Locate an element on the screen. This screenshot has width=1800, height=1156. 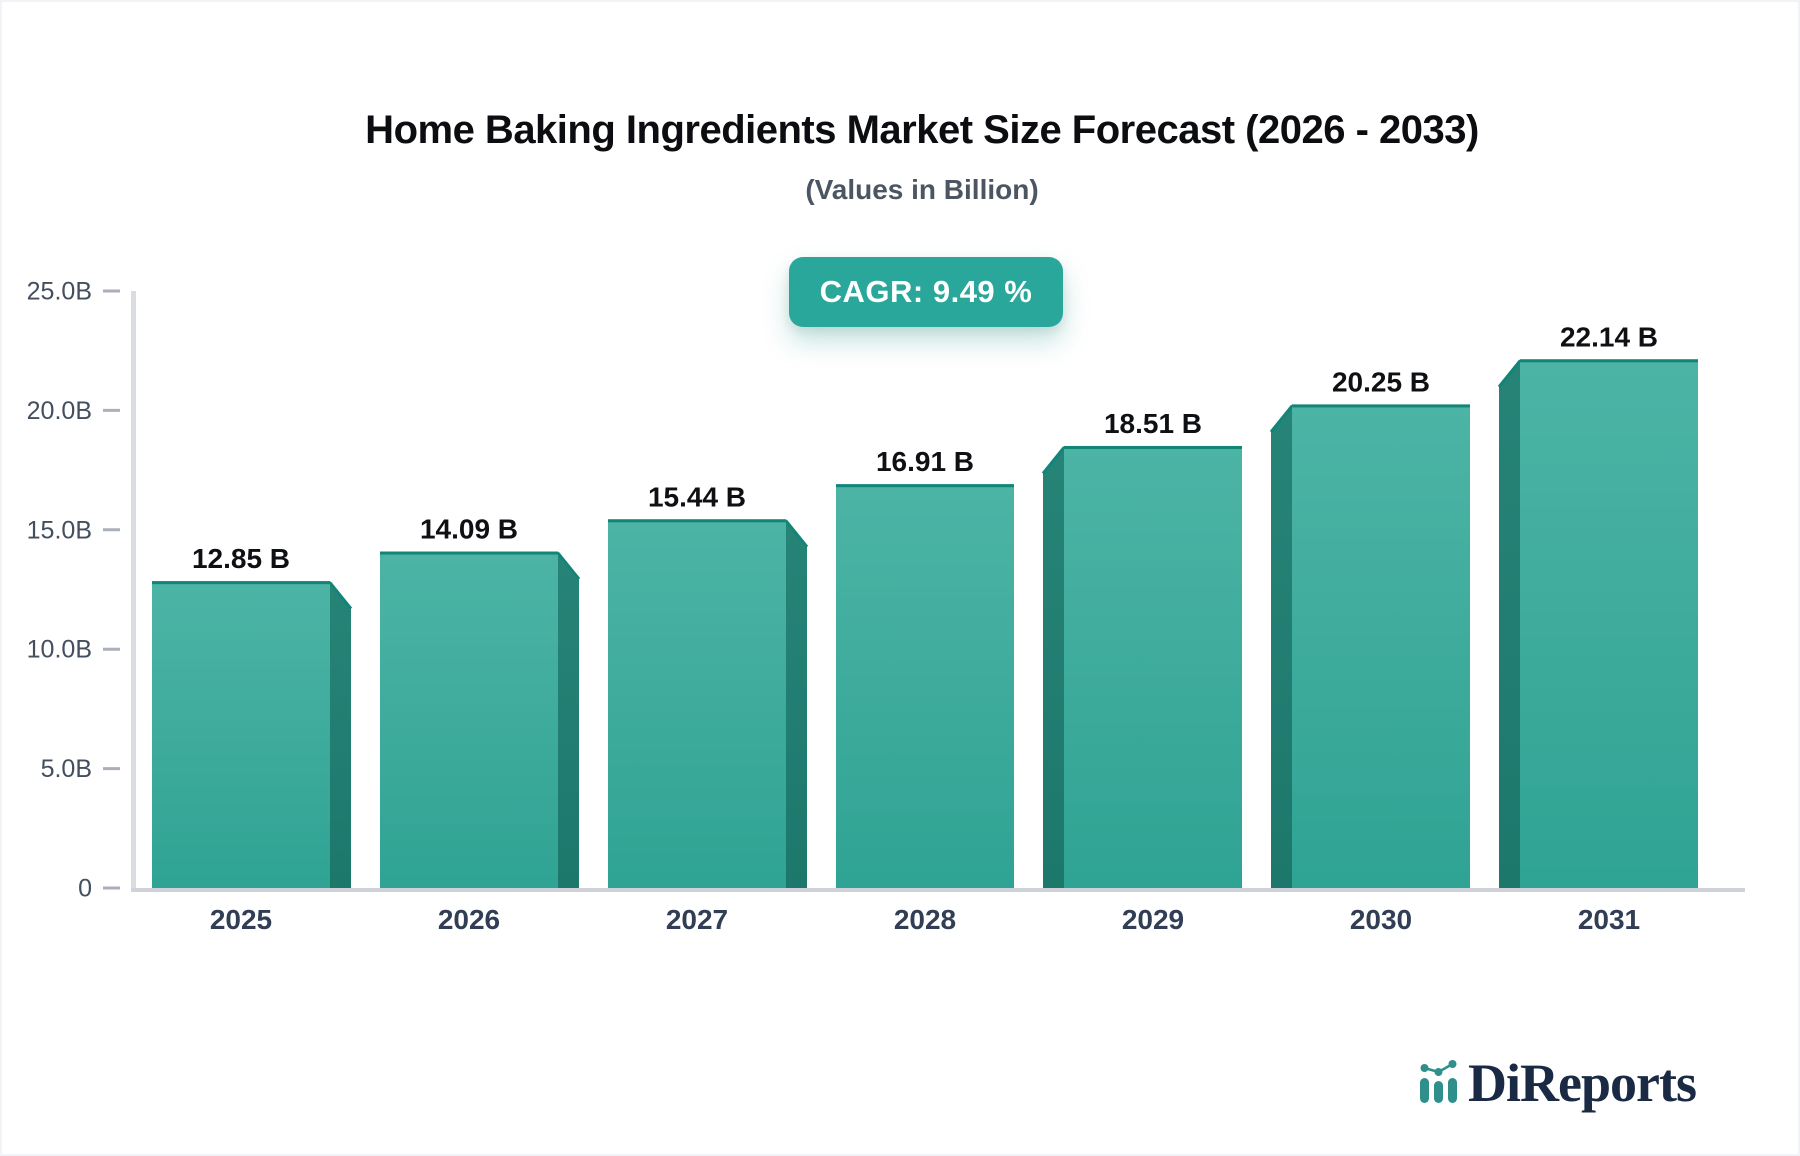
bar-2028: 16.91 B 2028 is located at coordinates (925, 690).